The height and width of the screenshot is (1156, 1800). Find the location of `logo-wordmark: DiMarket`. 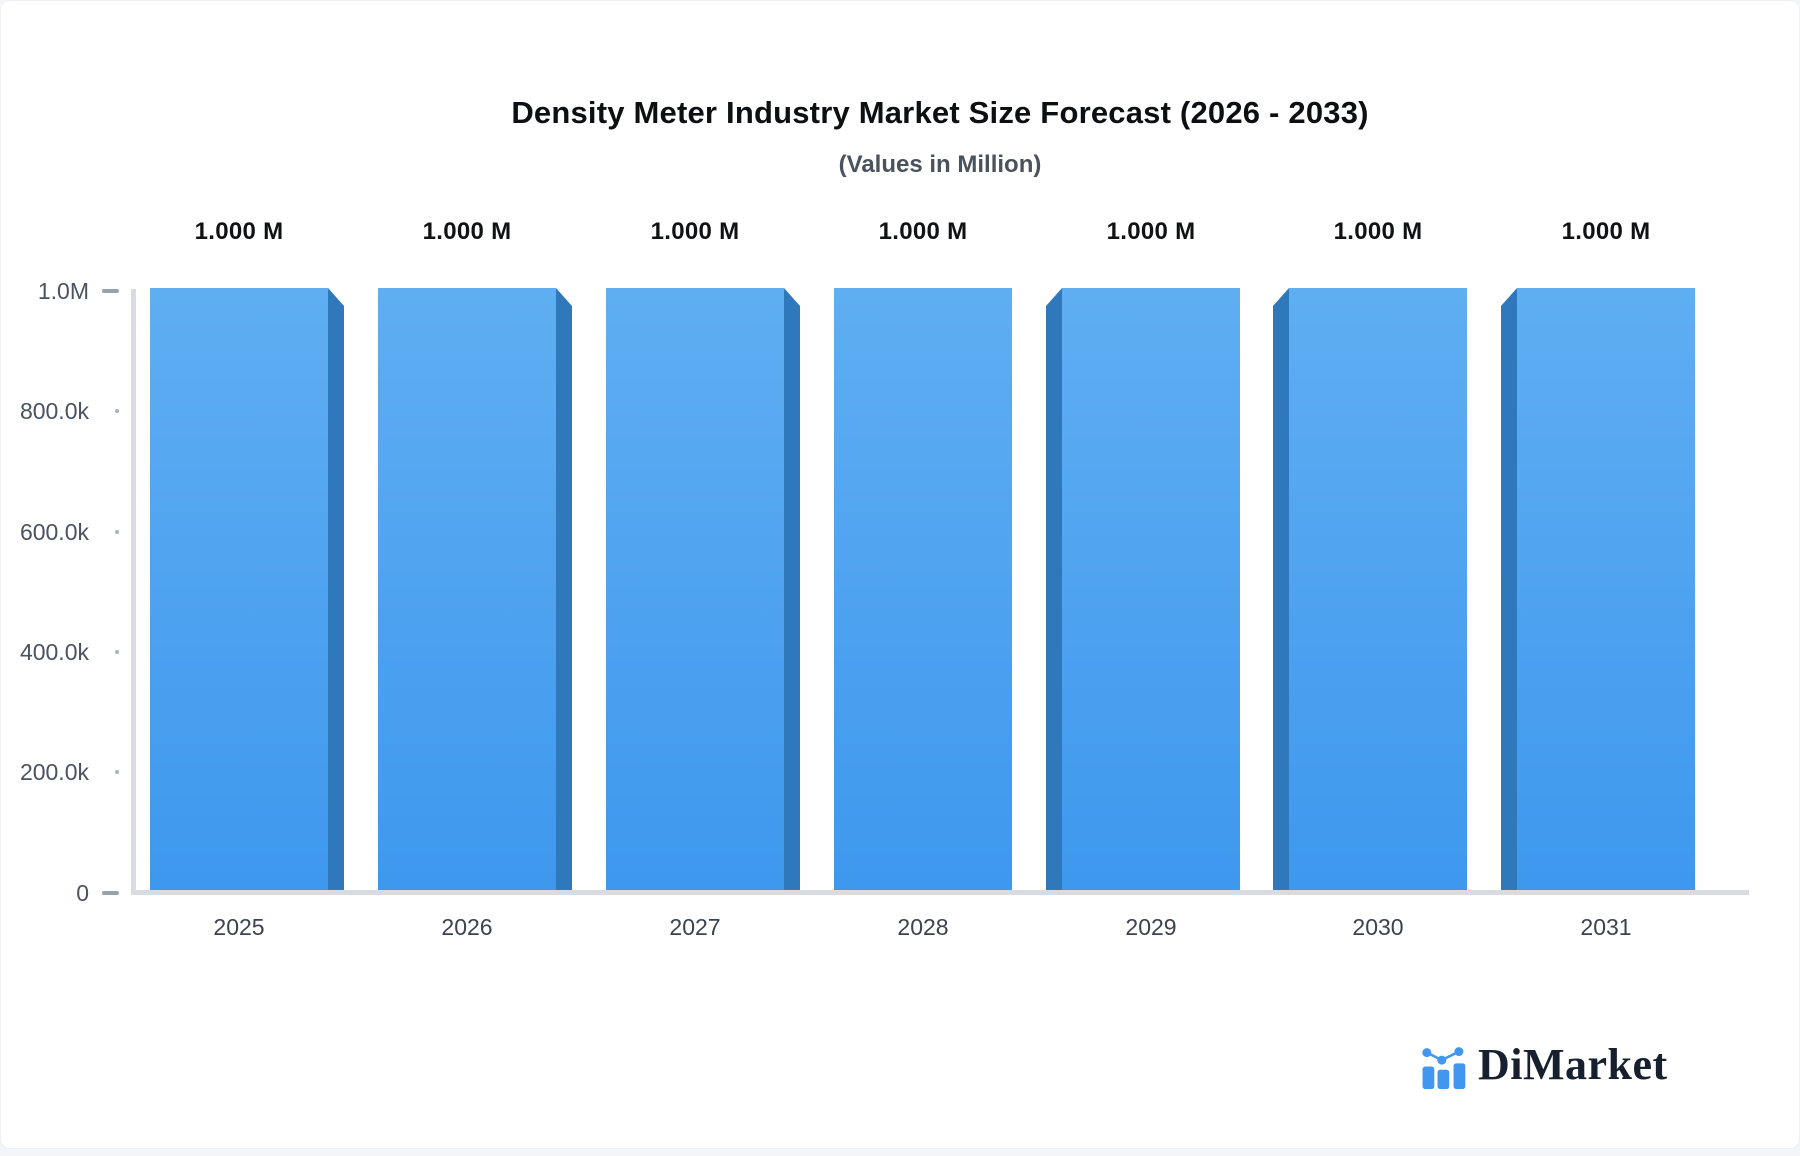

logo-wordmark: DiMarket is located at coordinates (1573, 1064).